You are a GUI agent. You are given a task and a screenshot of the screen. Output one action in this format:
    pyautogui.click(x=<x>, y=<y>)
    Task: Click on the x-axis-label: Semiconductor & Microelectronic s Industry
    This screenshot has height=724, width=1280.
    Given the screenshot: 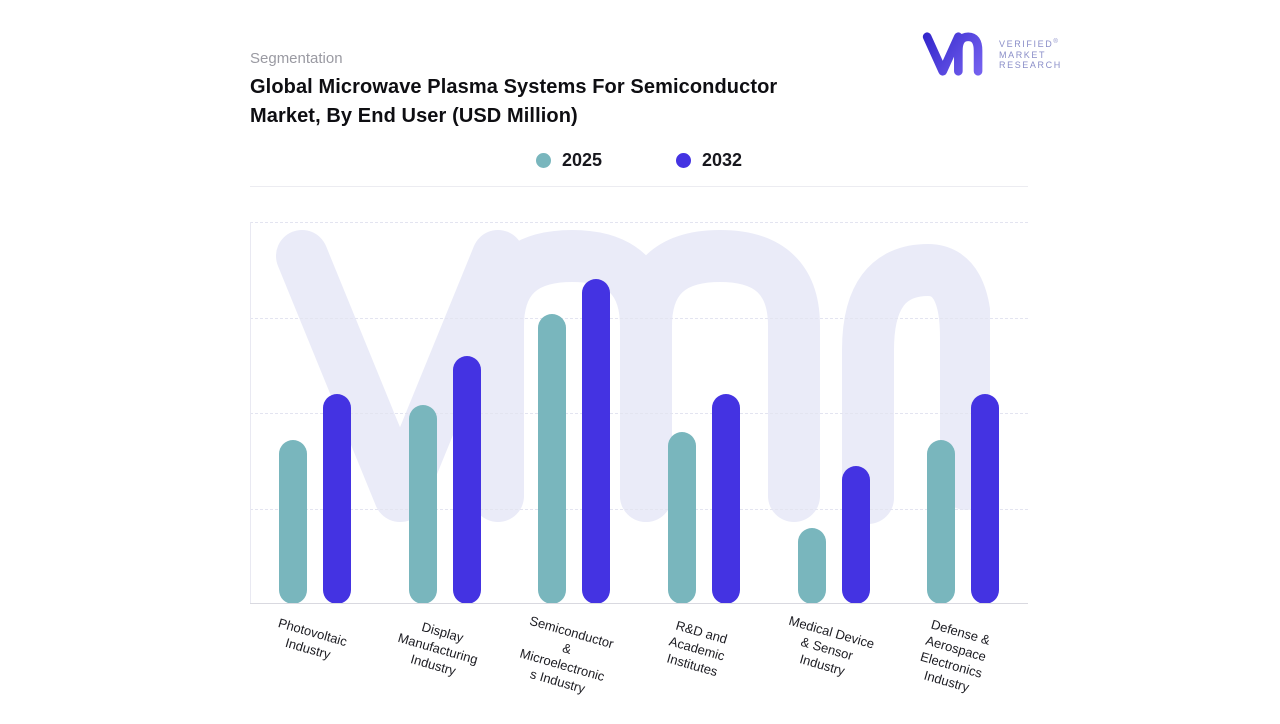 What is the action you would take?
    pyautogui.click(x=567, y=655)
    